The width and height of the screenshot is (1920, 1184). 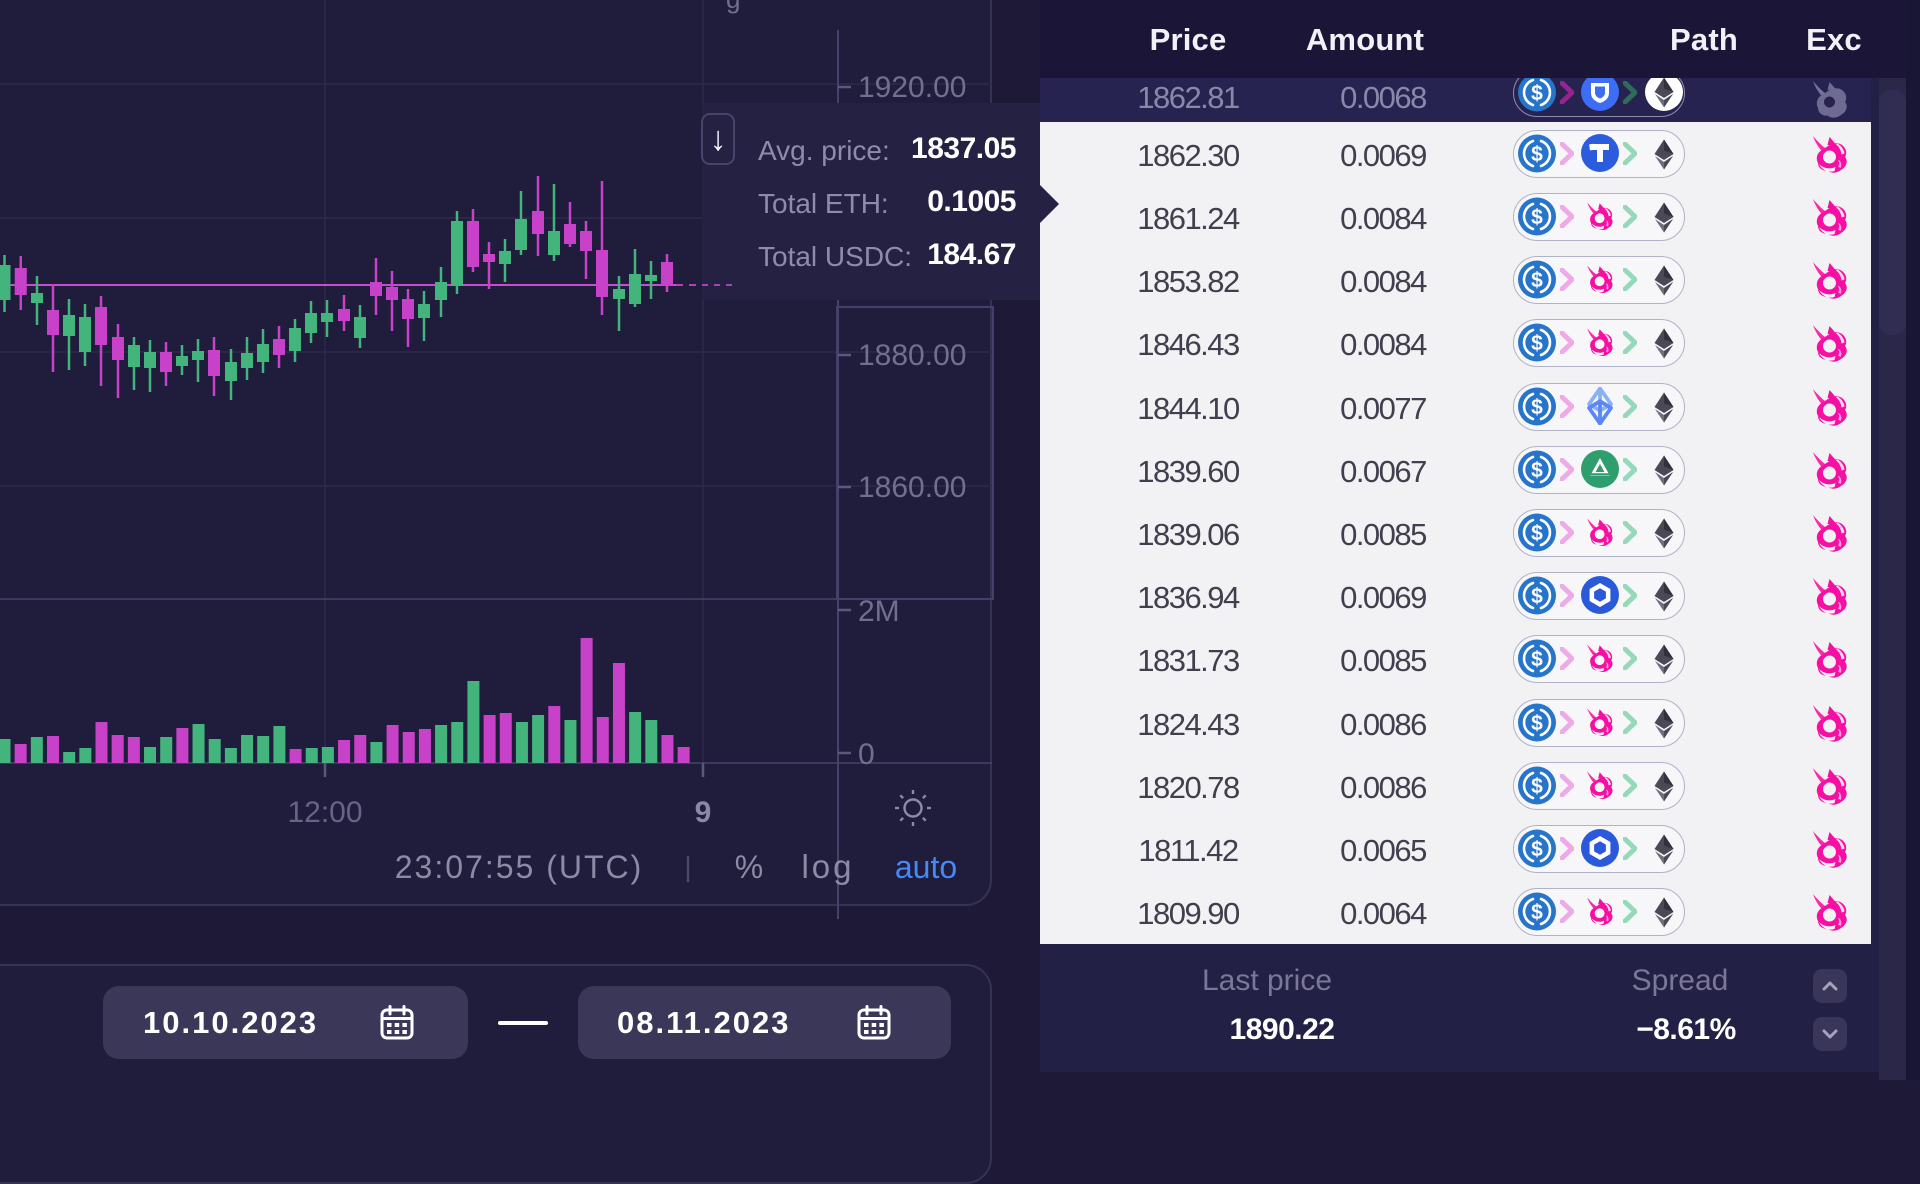 I want to click on svg-text: auto, so click(x=926, y=867).